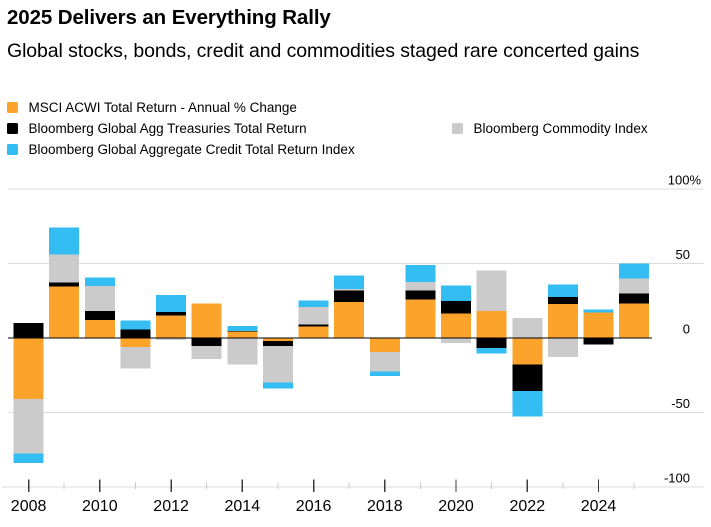  Describe the element at coordinates (677, 478) in the screenshot. I see `y-axis-label--100: -100` at that location.